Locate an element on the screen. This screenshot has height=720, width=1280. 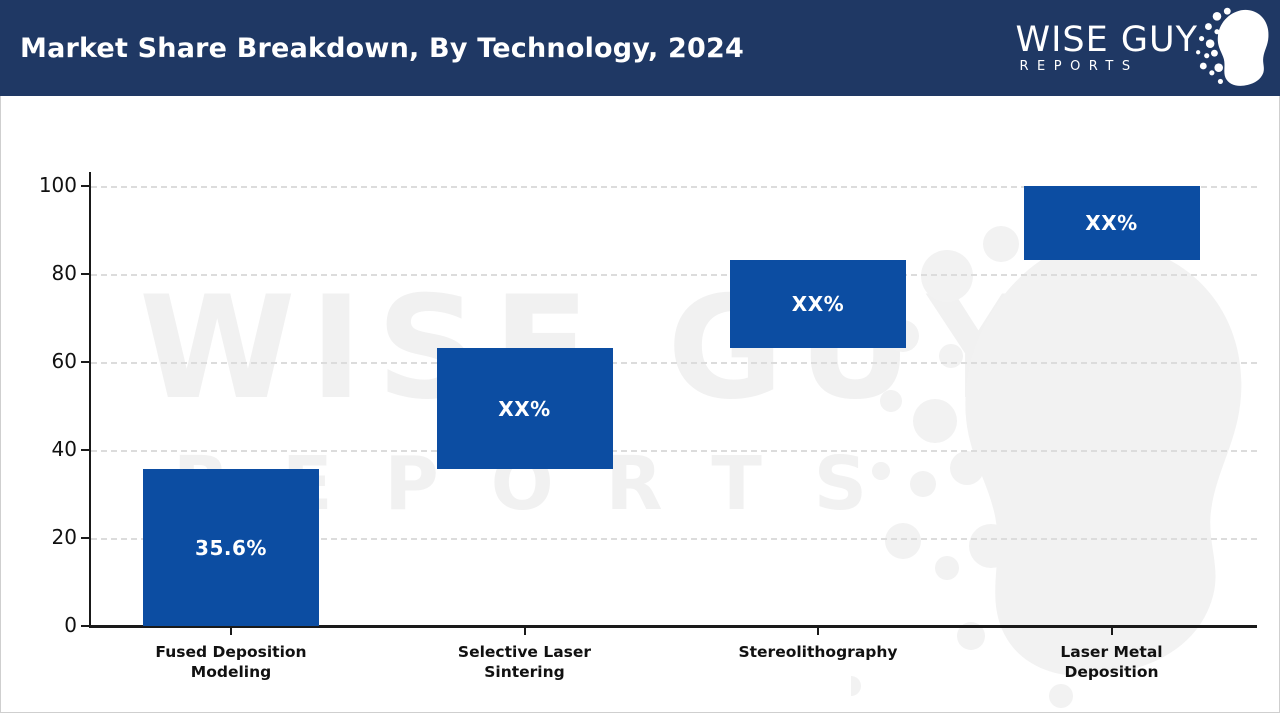
gridline-y80 is located at coordinates (674, 275).